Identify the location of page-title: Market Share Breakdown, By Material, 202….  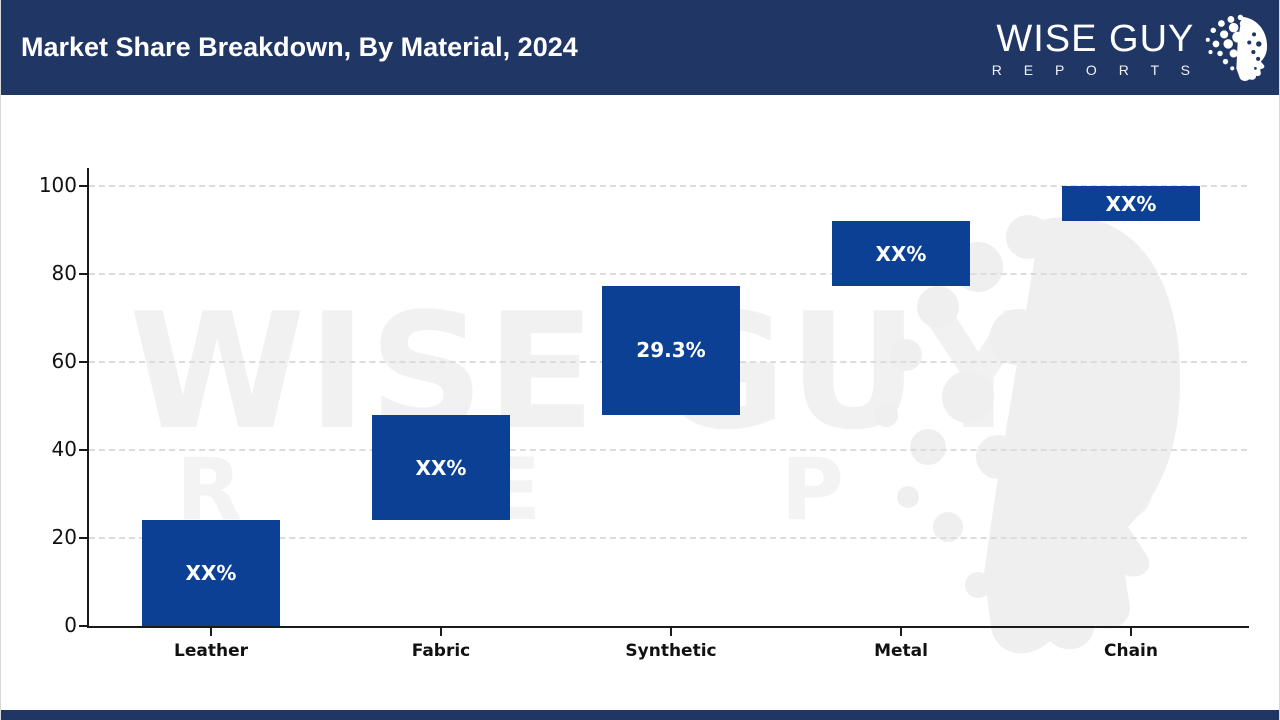
(299, 47).